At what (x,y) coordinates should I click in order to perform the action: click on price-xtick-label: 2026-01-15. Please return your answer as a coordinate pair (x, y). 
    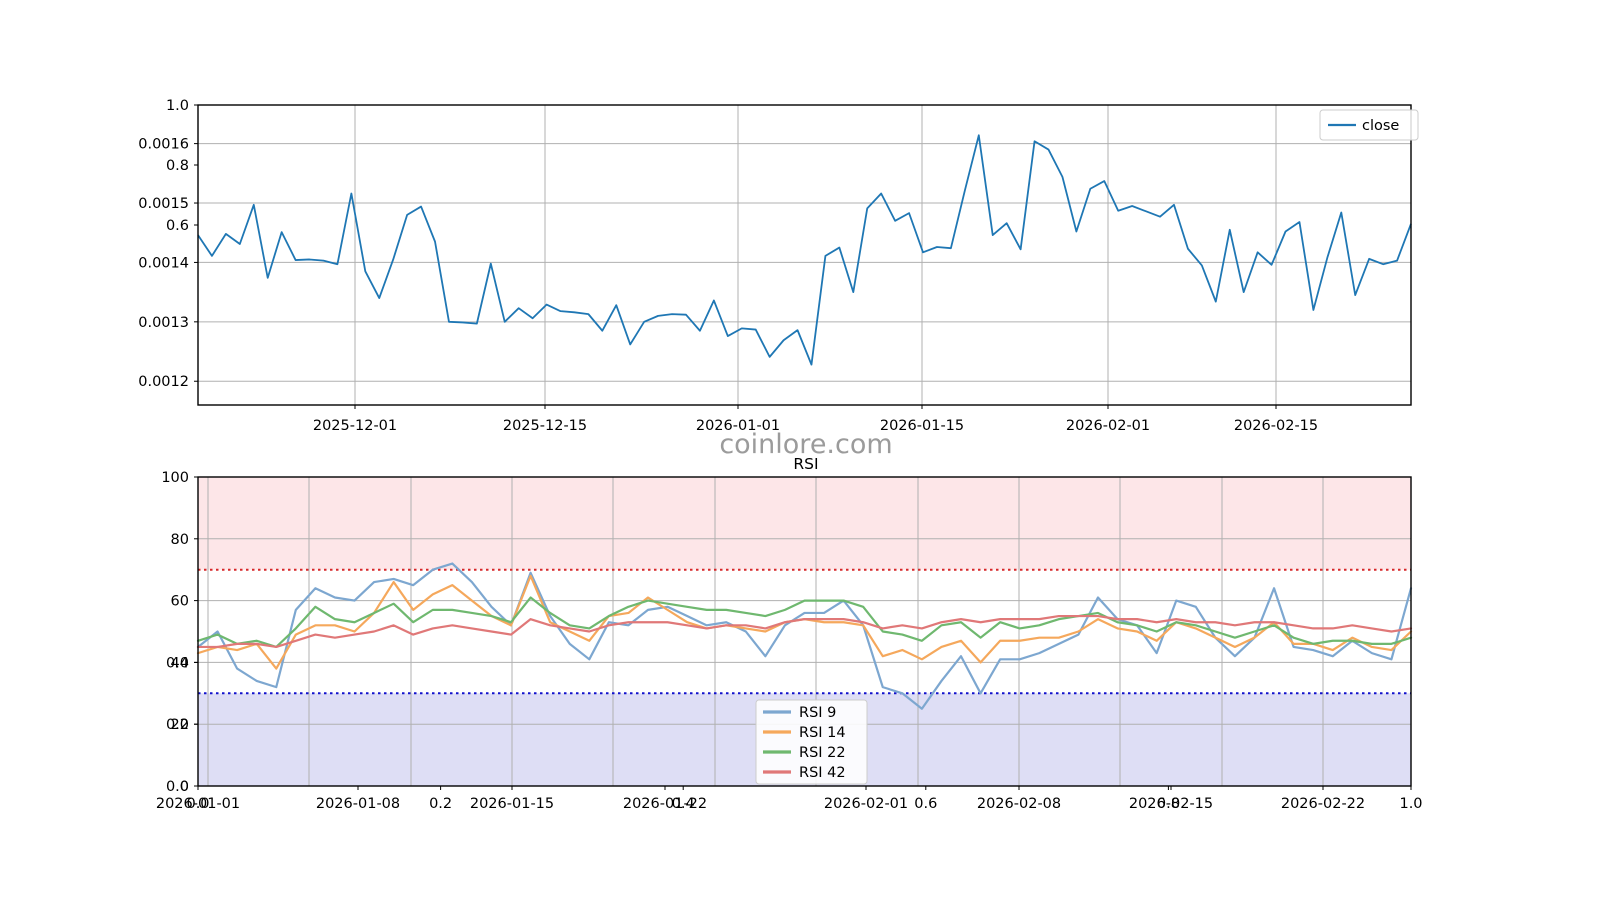
    Looking at the image, I should click on (922, 426).